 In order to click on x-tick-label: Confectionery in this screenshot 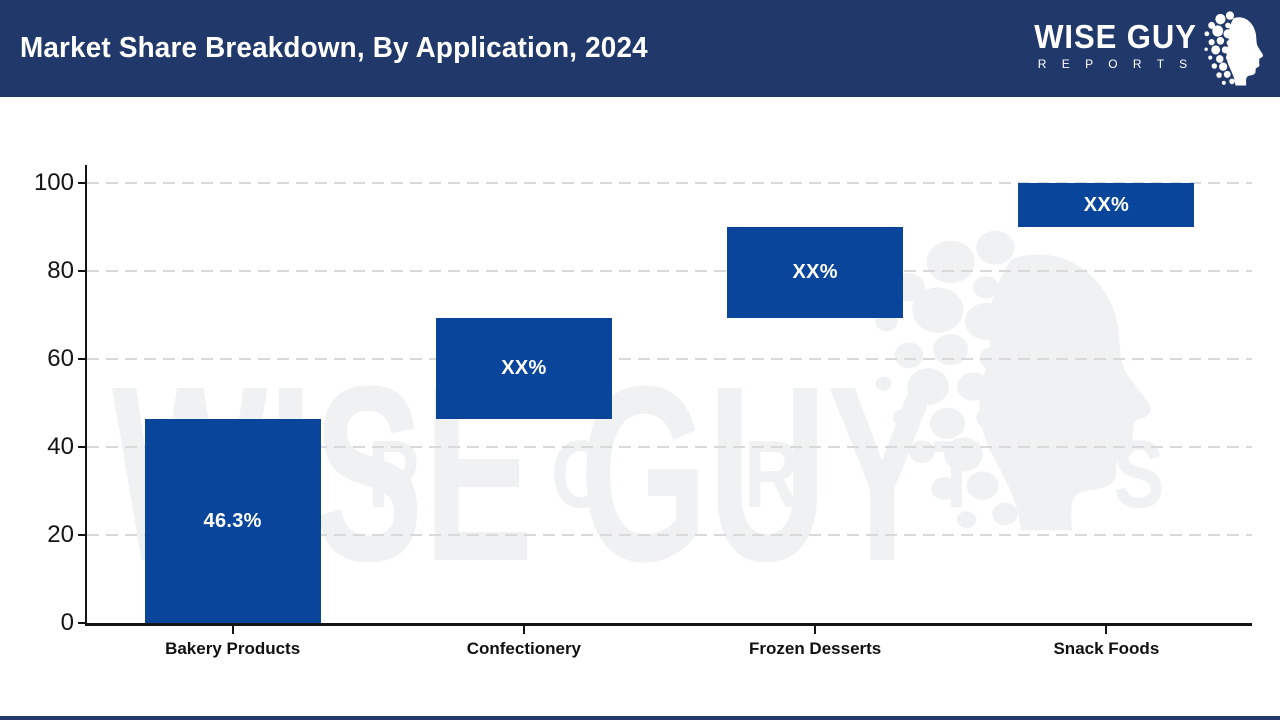, I will do `click(524, 648)`.